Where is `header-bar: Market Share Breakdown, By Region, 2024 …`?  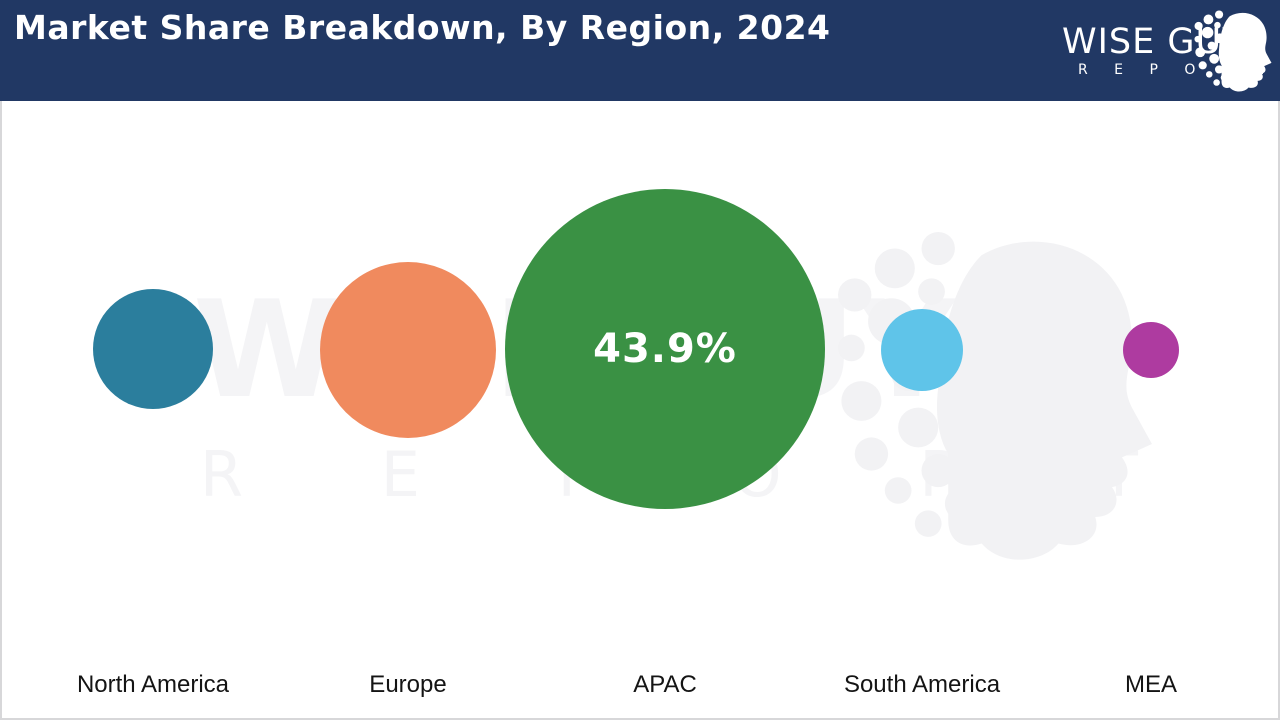
header-bar: Market Share Breakdown, By Region, 2024 … is located at coordinates (640, 50).